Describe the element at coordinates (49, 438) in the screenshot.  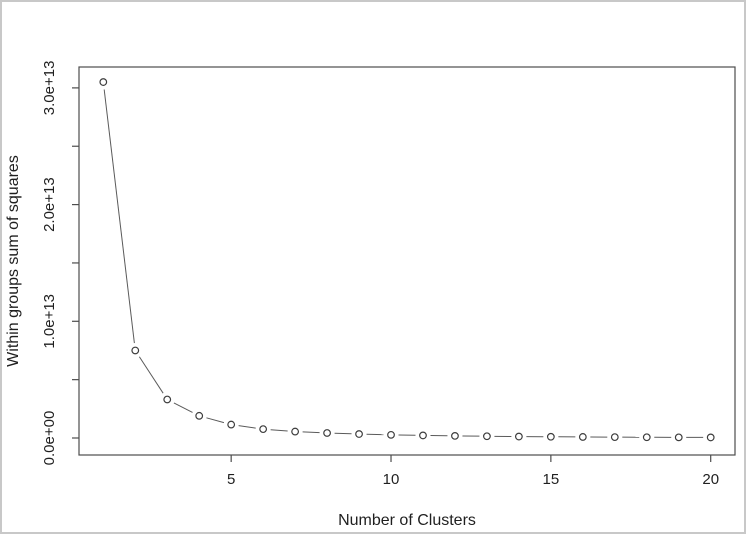
I see `y-tick-label: 0.0e+00` at that location.